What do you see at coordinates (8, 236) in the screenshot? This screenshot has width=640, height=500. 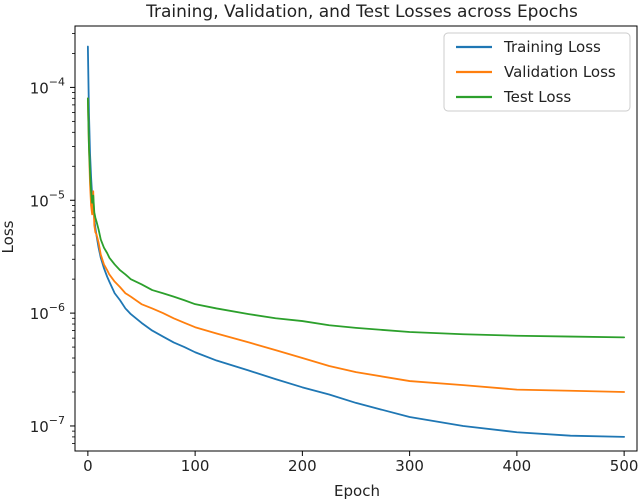 I see `y-axis-label: Loss` at bounding box center [8, 236].